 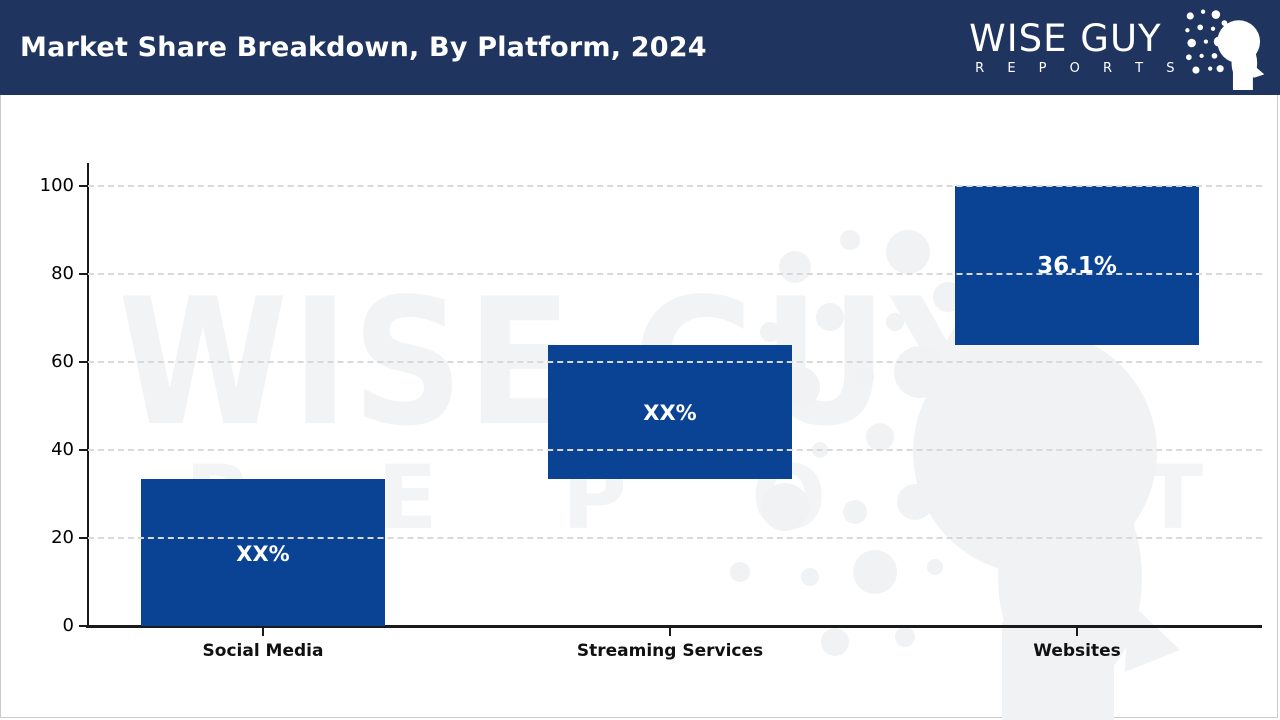 What do you see at coordinates (1077, 651) in the screenshot?
I see `x-category-label: Websites` at bounding box center [1077, 651].